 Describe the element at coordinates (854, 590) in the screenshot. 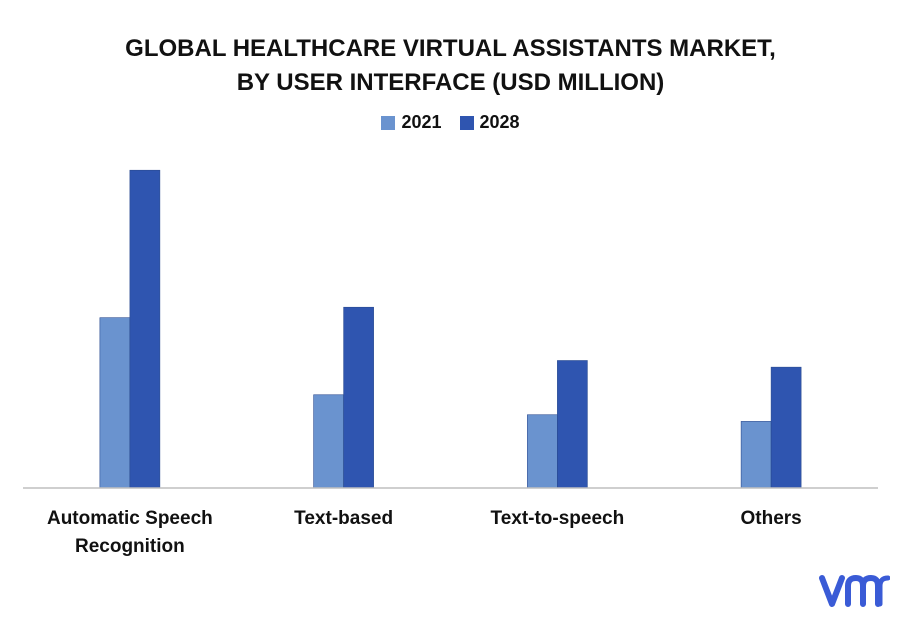

I see `vmr-logo` at that location.